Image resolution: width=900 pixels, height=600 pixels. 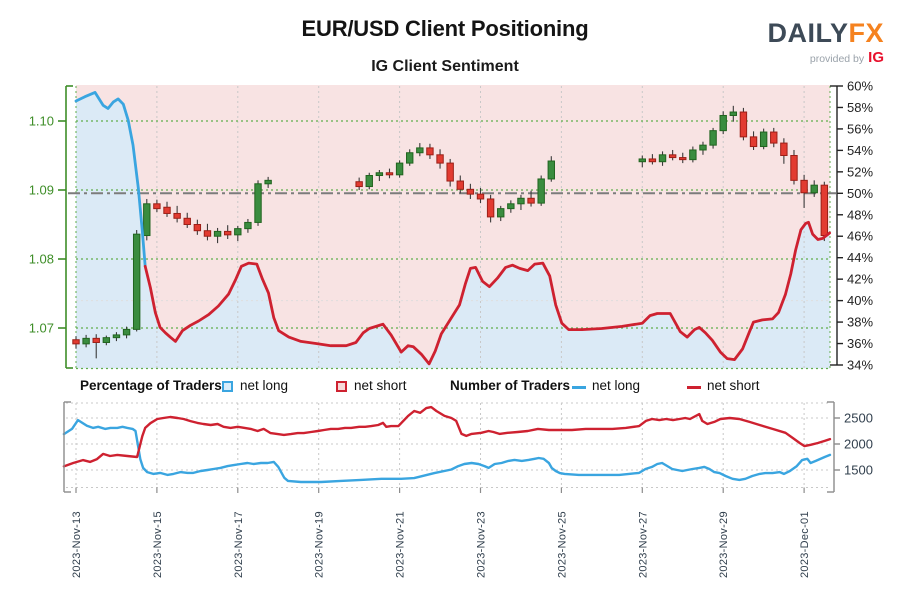 What do you see at coordinates (860, 322) in the screenshot?
I see `percent-tick-label: 38%` at bounding box center [860, 322].